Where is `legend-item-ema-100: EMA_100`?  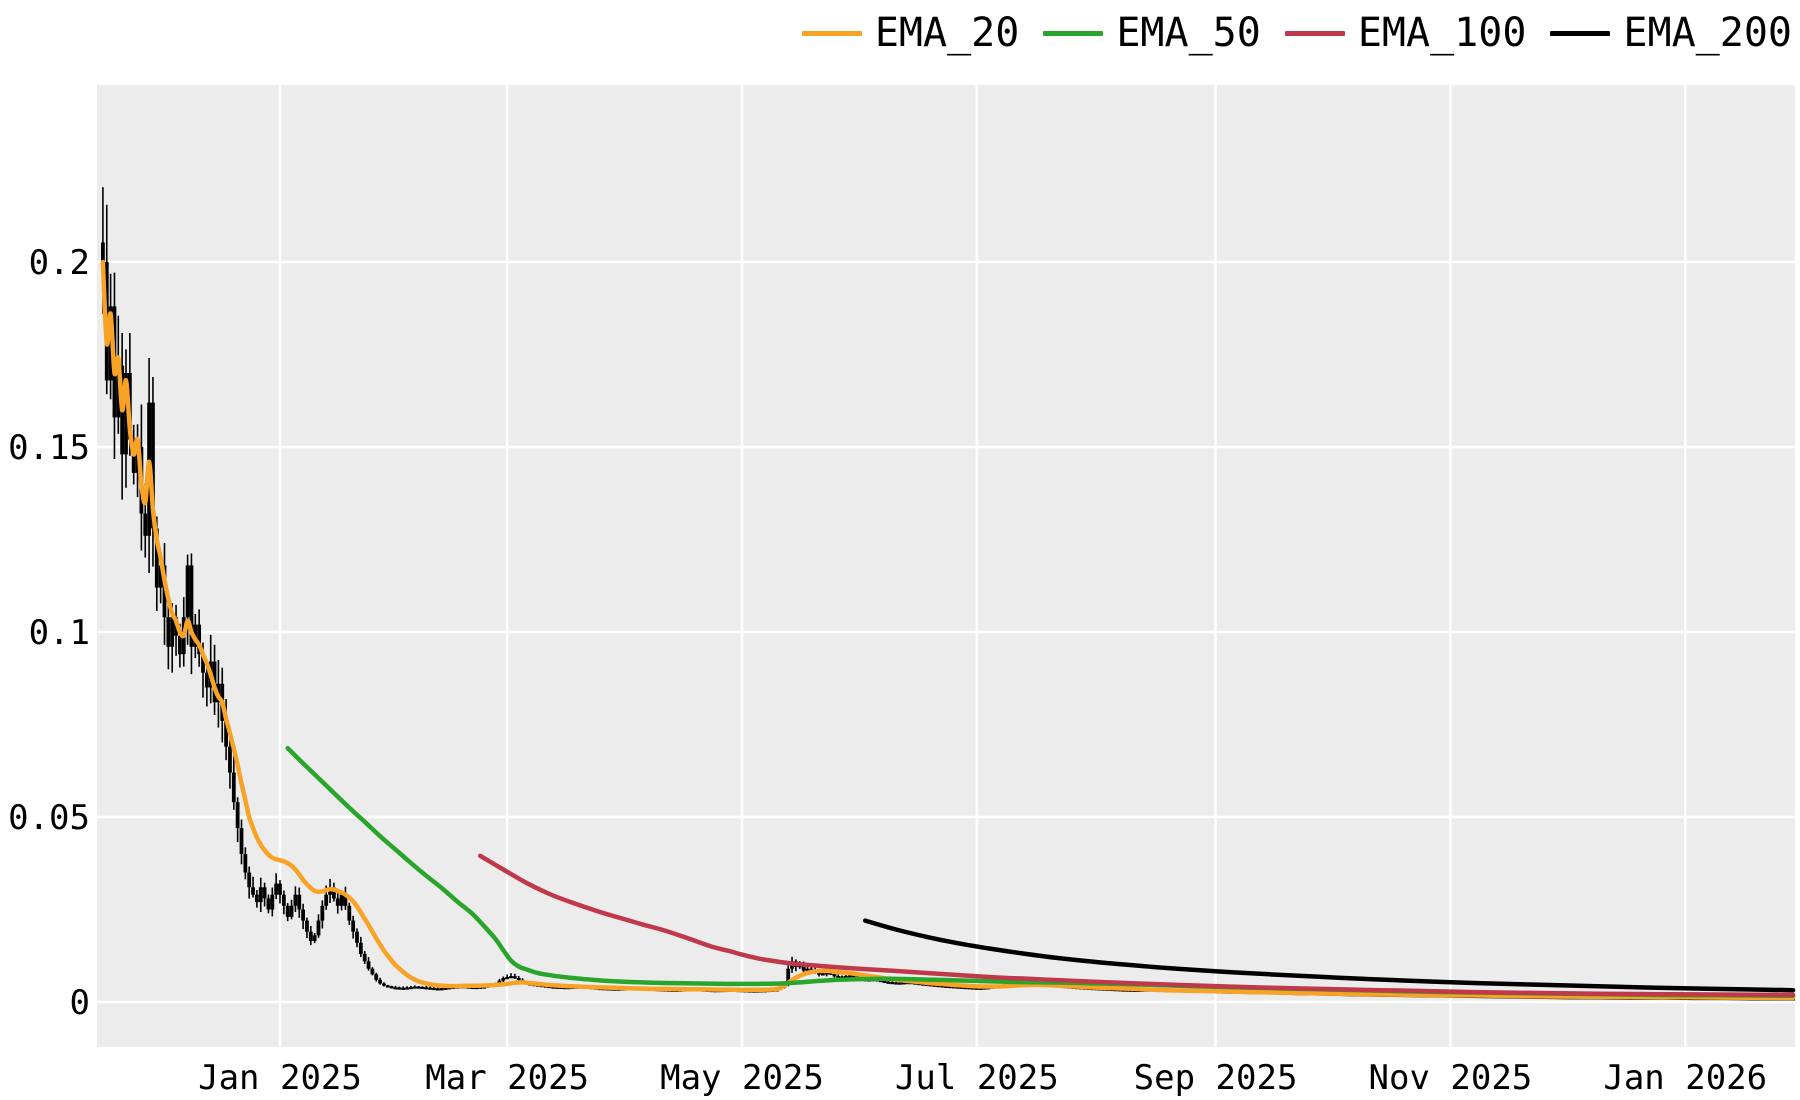 legend-item-ema-100: EMA_100 is located at coordinates (1405, 33).